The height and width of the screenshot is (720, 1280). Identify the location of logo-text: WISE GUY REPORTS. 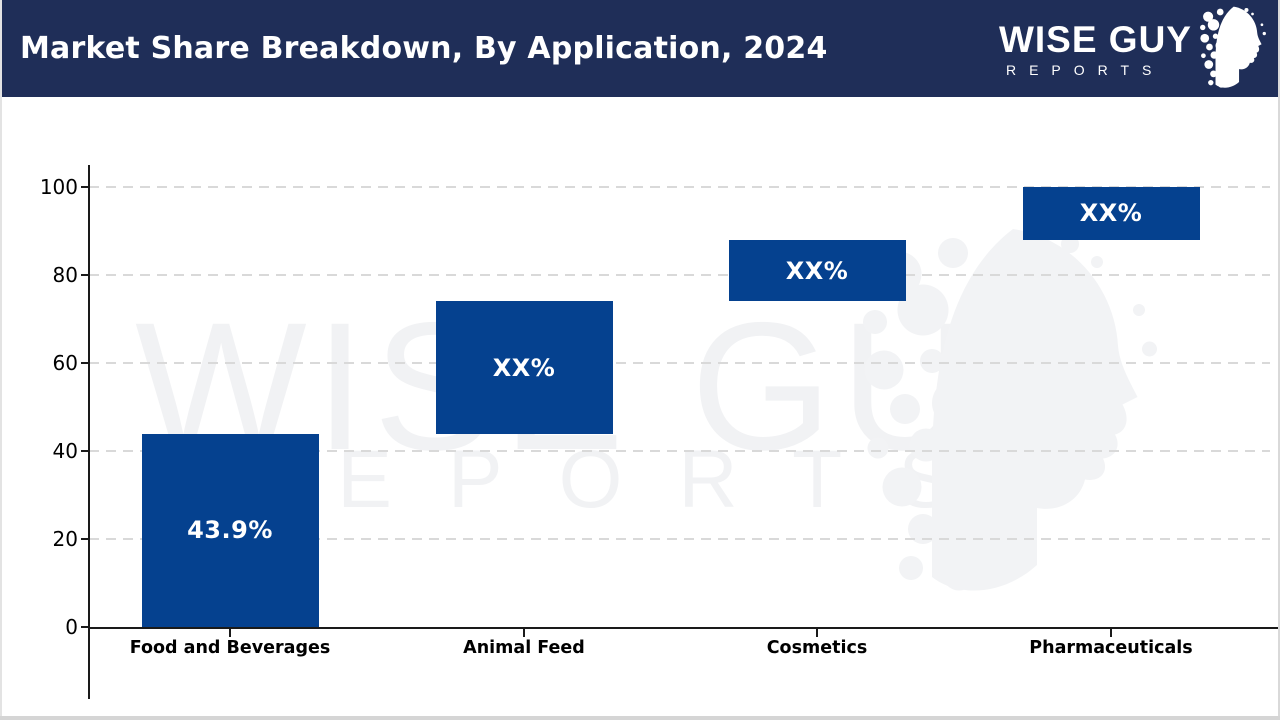
(1095, 49).